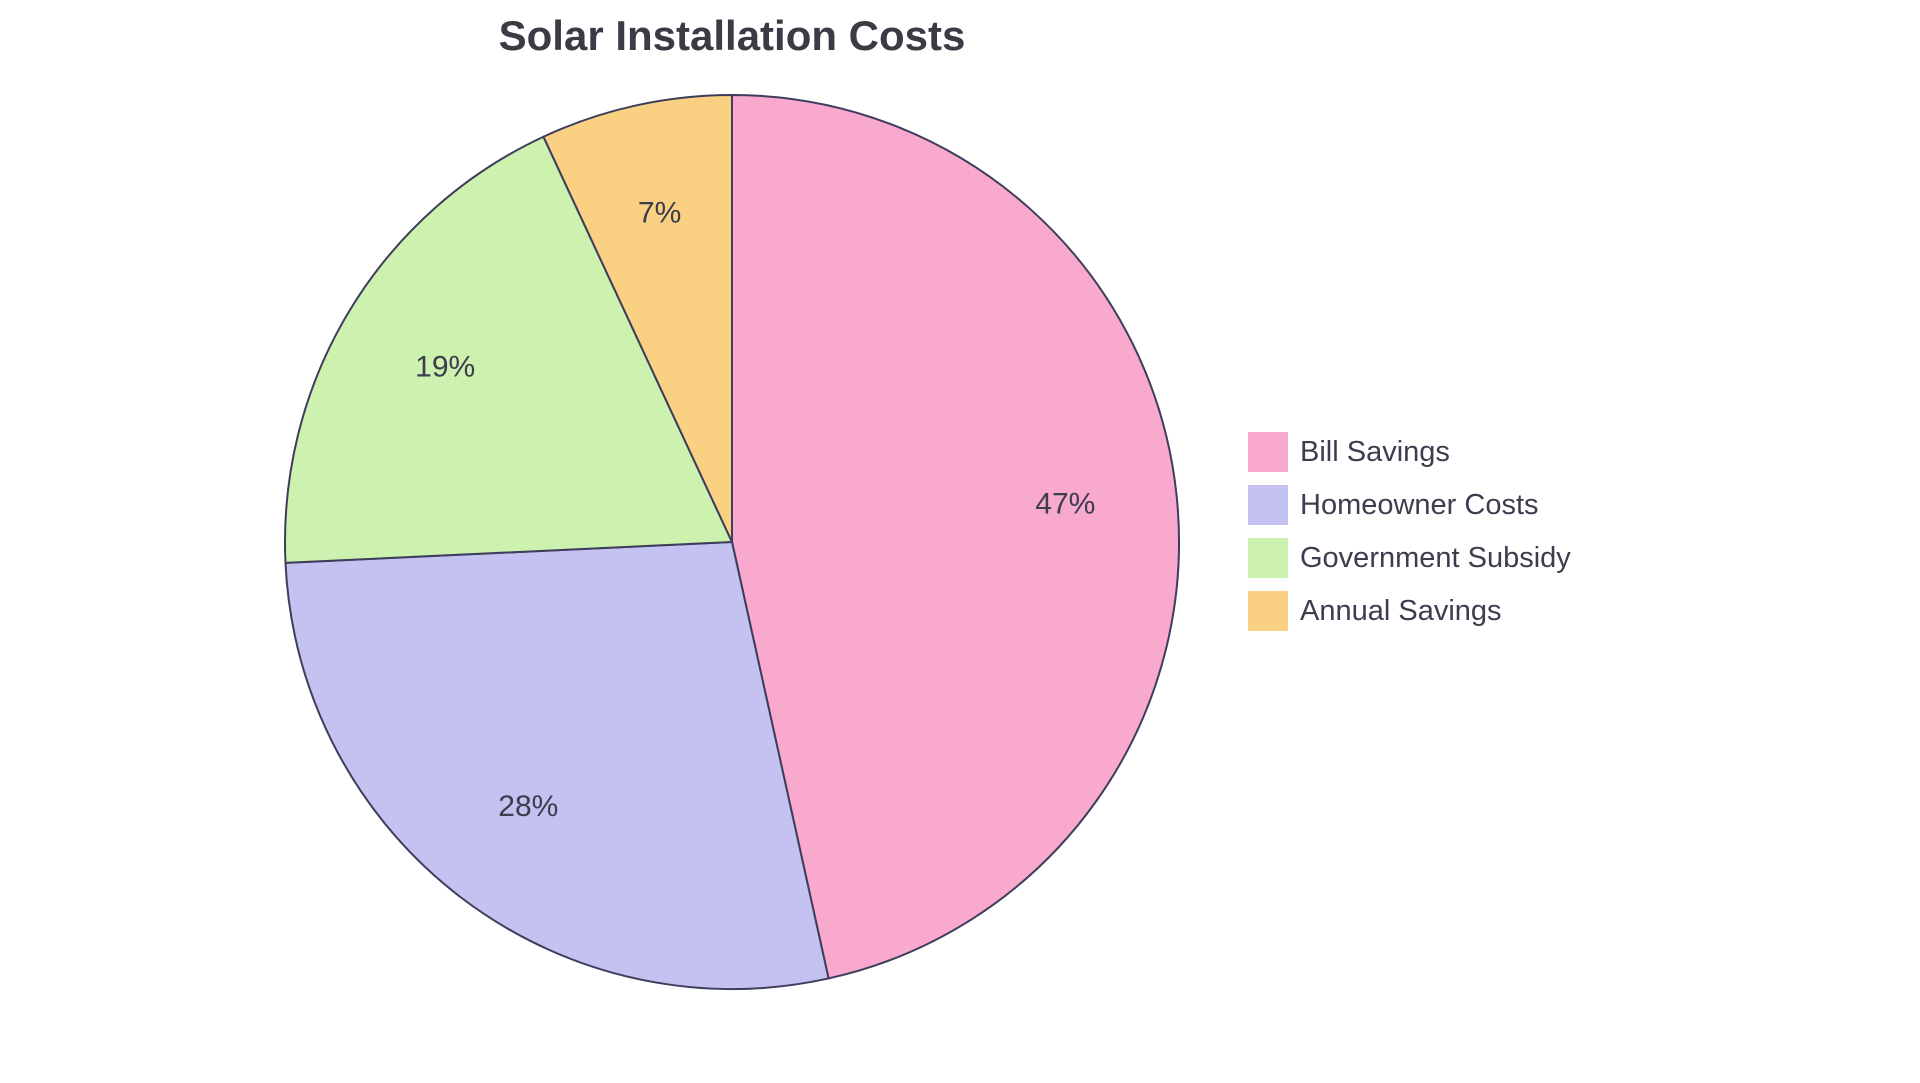 The height and width of the screenshot is (1083, 1920). I want to click on legend-item-bill-savings: Bill Savings, so click(1409, 452).